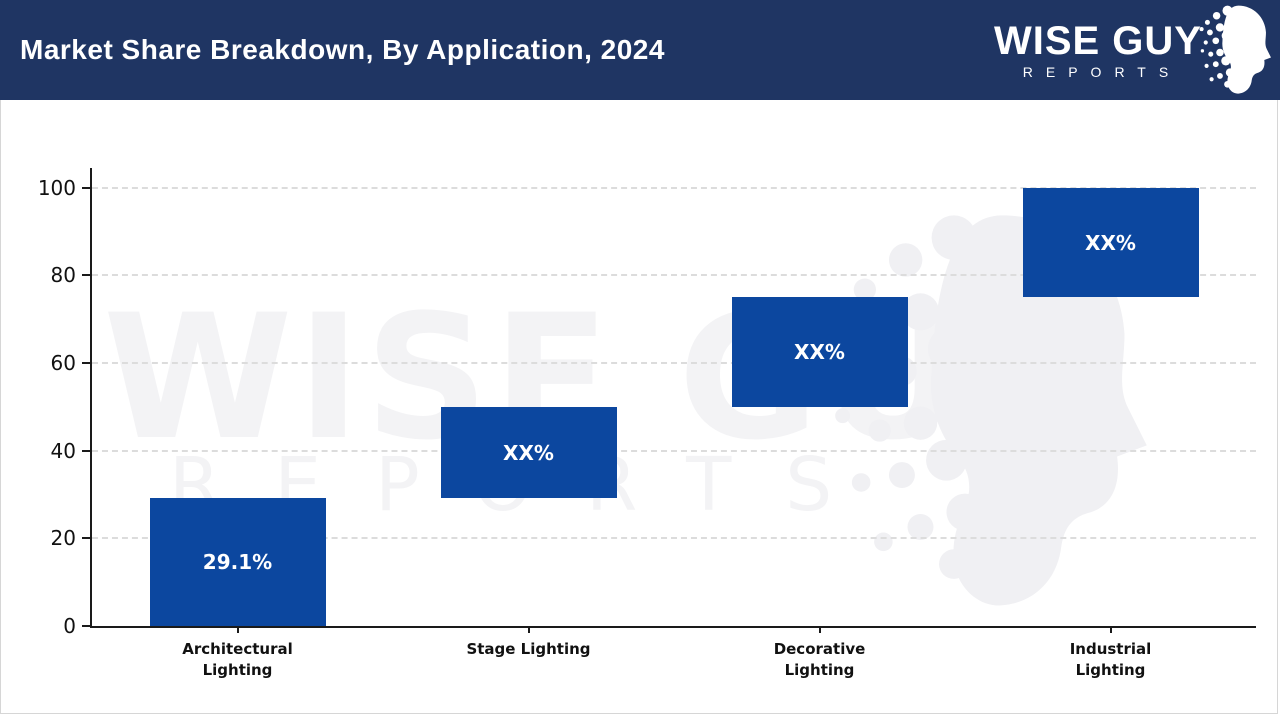 The width and height of the screenshot is (1280, 720). I want to click on logo-wordmark-line1: WISE GUY, so click(1097, 40).